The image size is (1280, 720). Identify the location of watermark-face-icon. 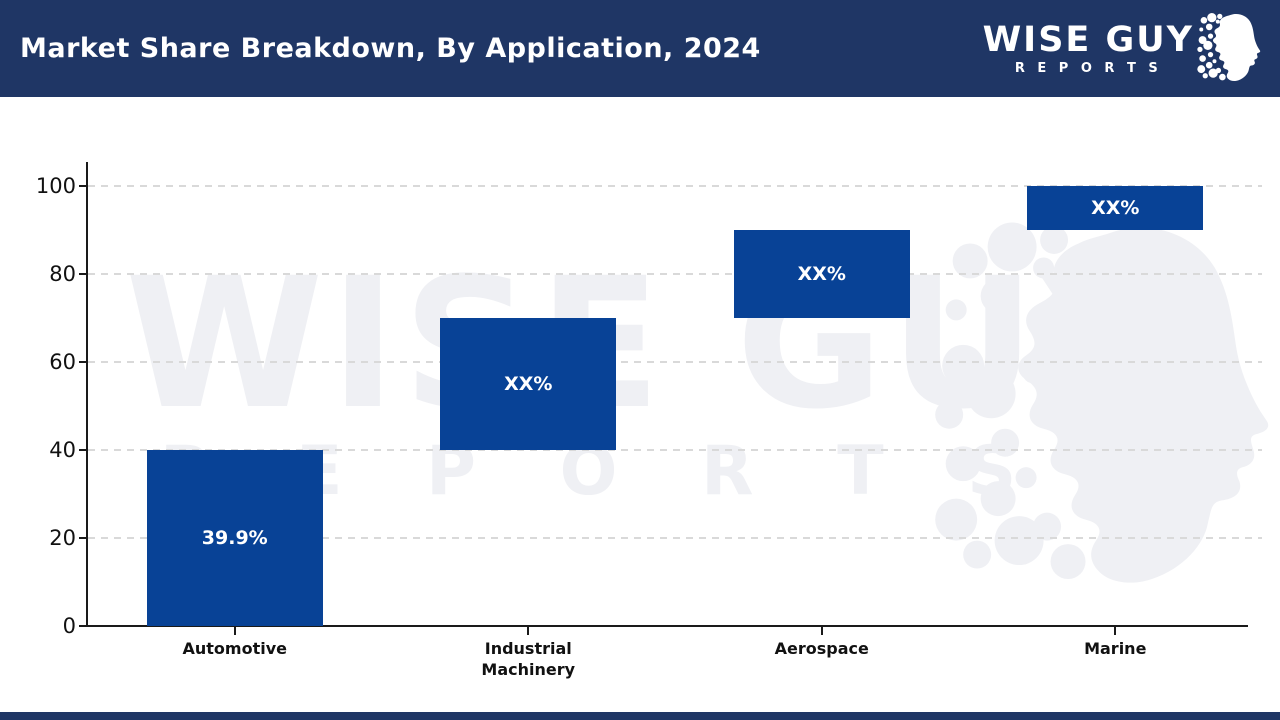
(1102, 402).